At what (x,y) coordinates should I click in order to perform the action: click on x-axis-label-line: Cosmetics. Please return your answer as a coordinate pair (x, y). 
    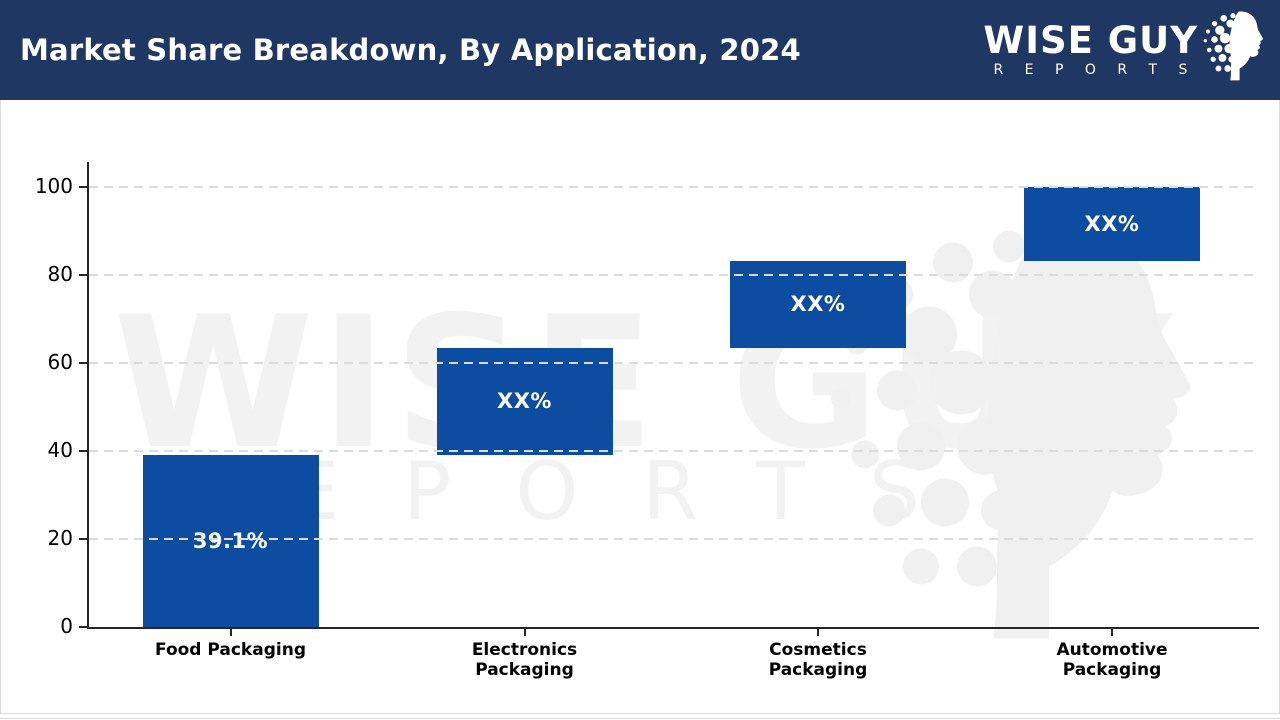
    Looking at the image, I should click on (818, 650).